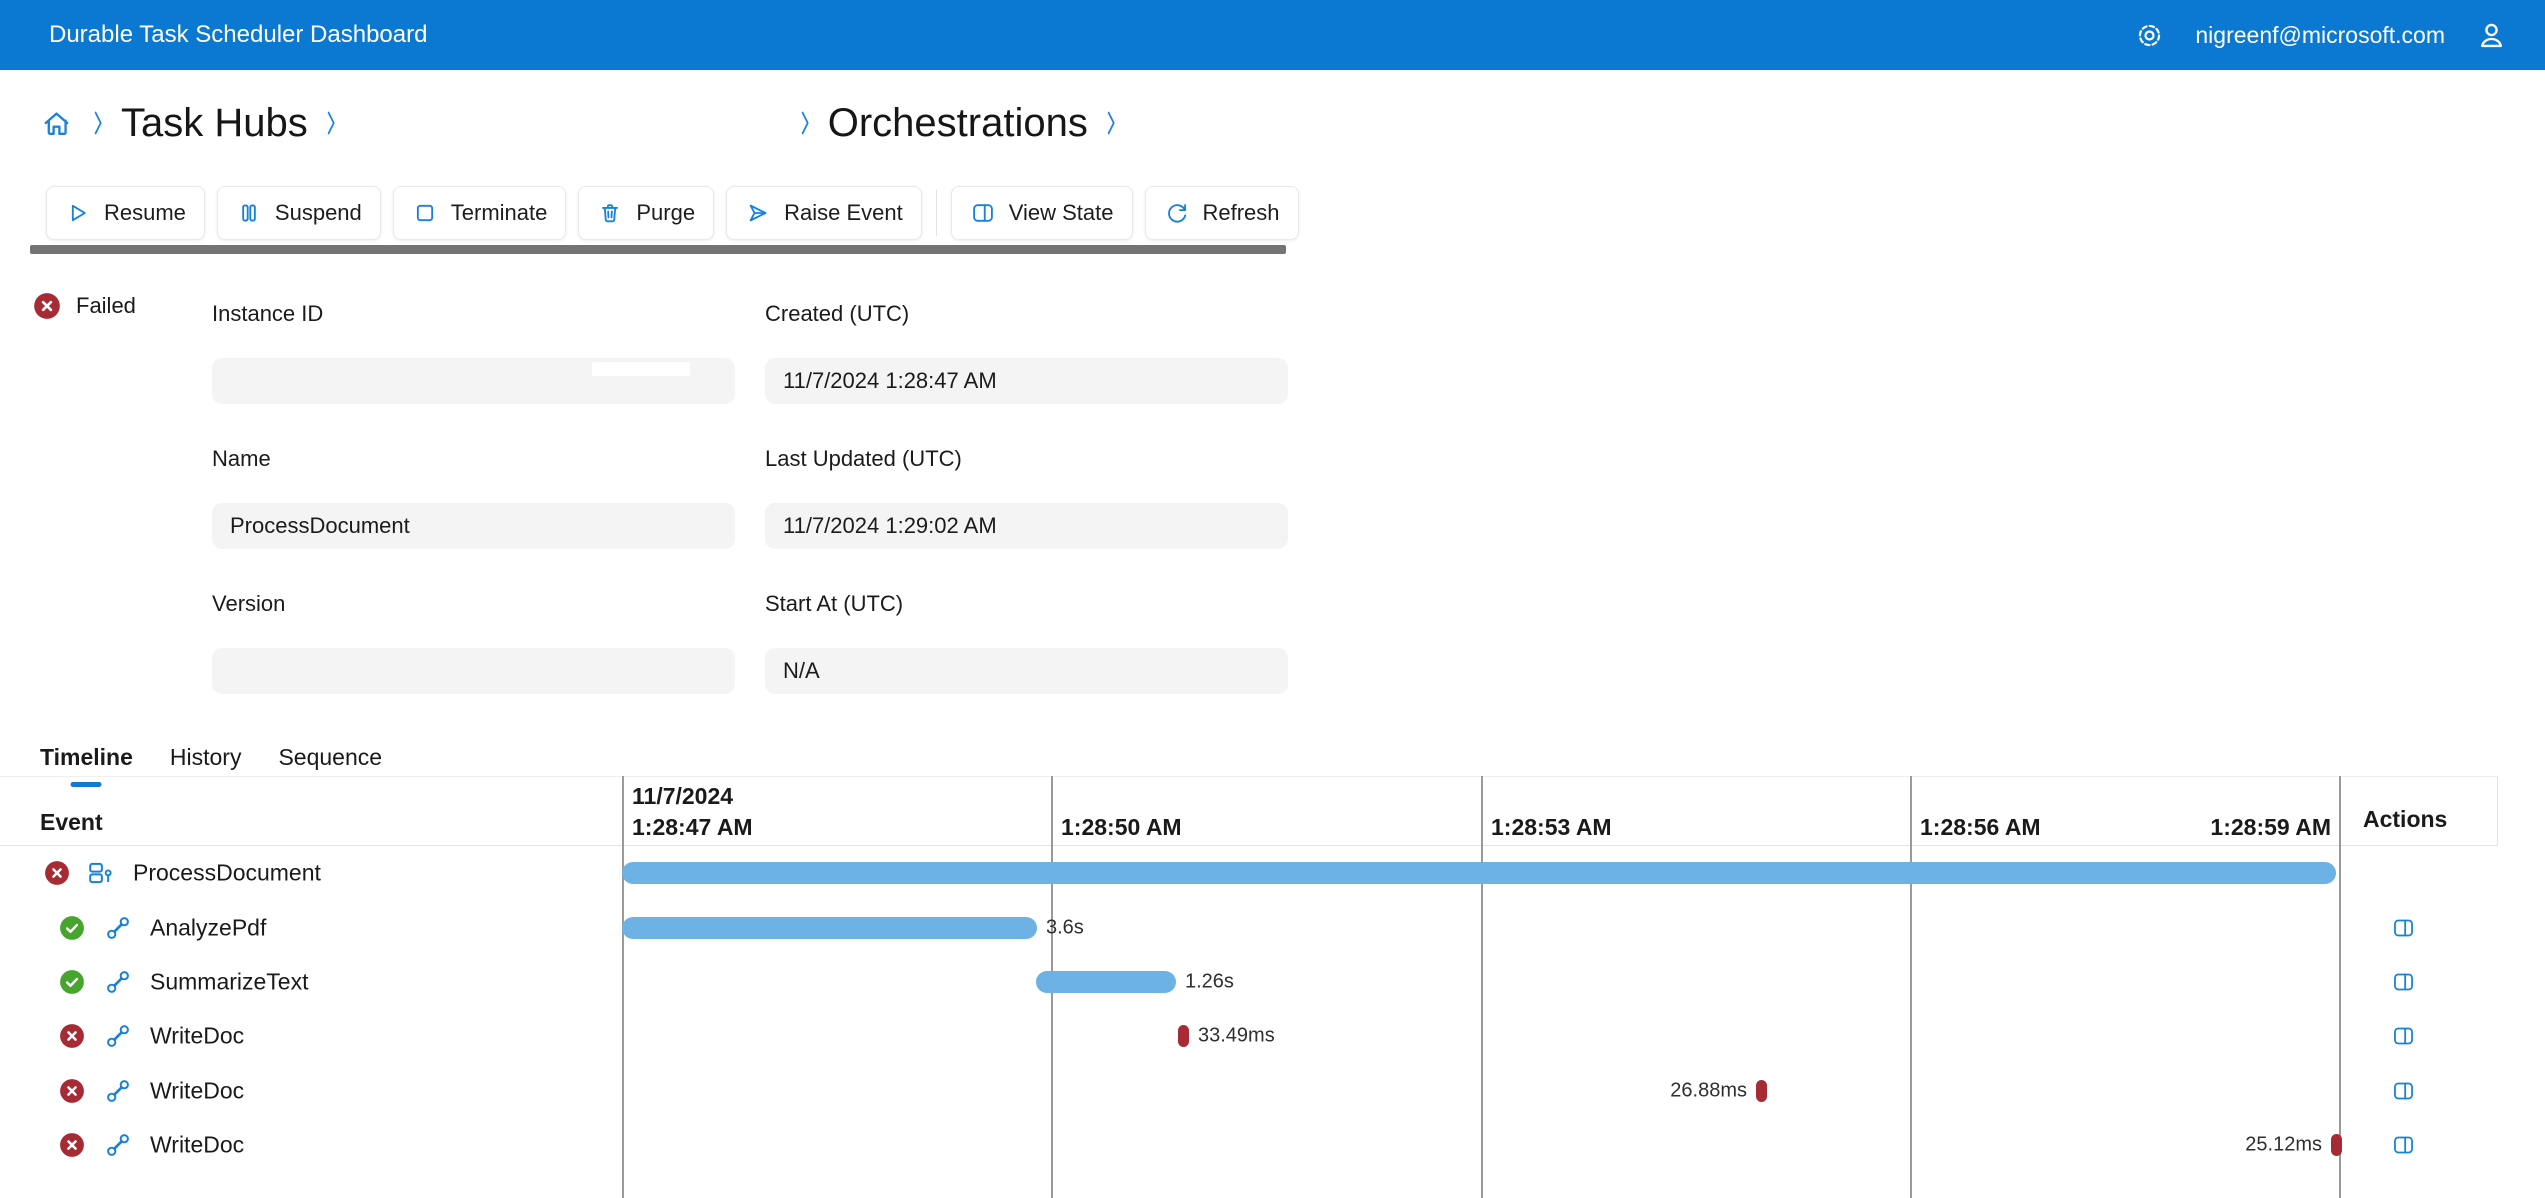  What do you see at coordinates (100, 873) in the screenshot?
I see `orchestration-icon` at bounding box center [100, 873].